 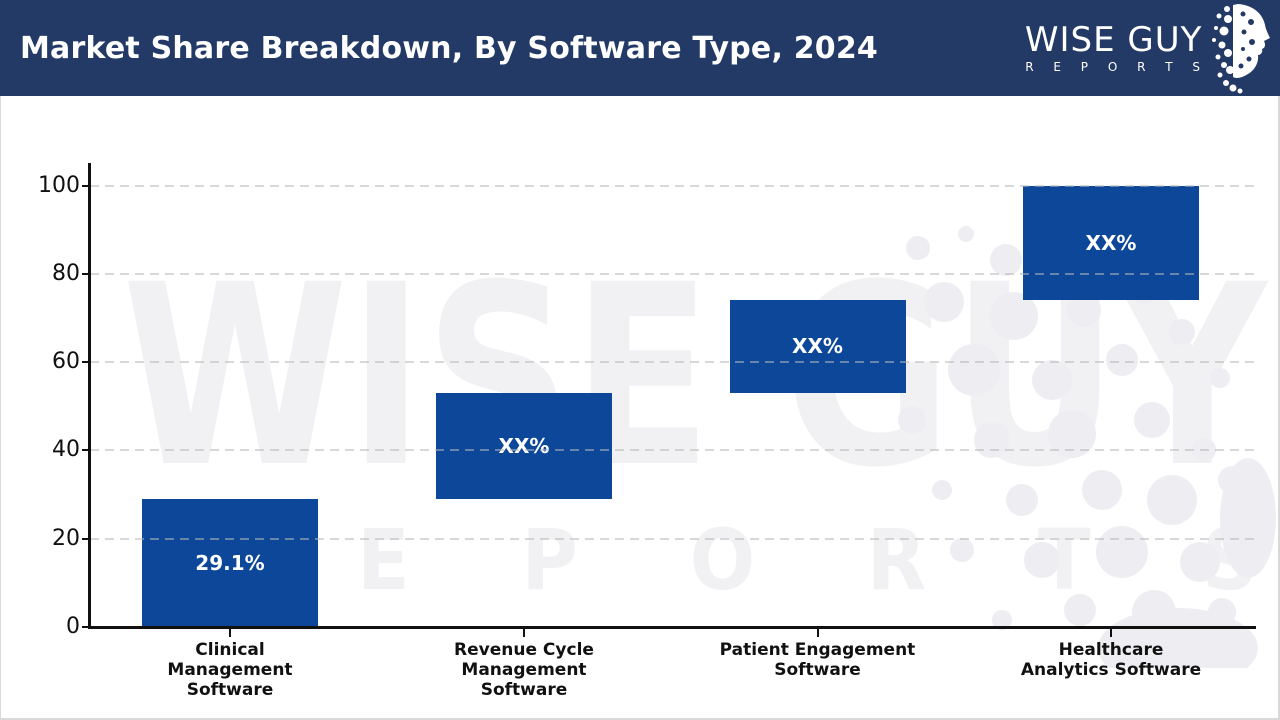 I want to click on x-tick-label-line: Analytics Software, so click(x=1111, y=670).